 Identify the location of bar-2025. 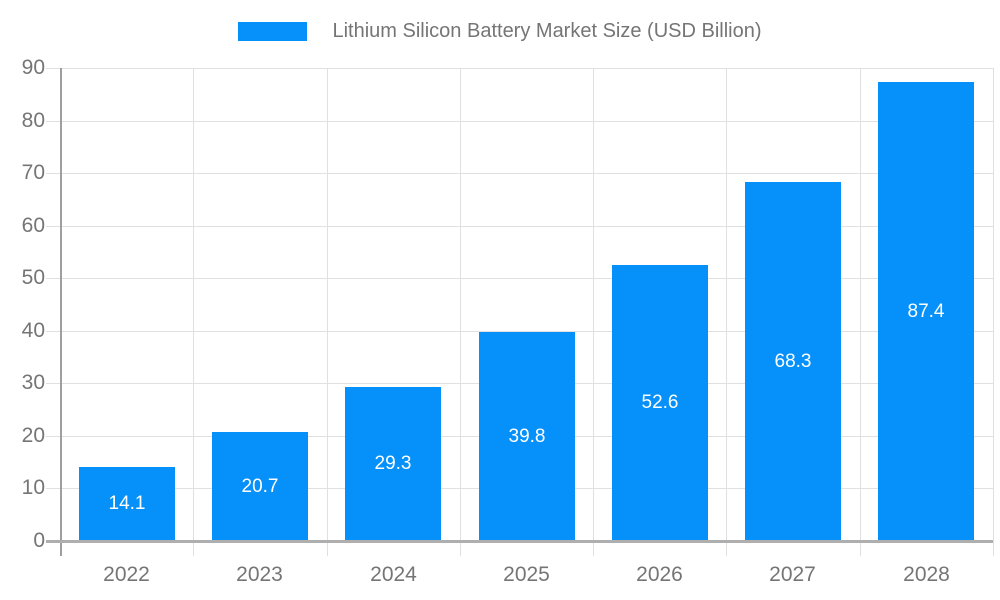
(527, 436).